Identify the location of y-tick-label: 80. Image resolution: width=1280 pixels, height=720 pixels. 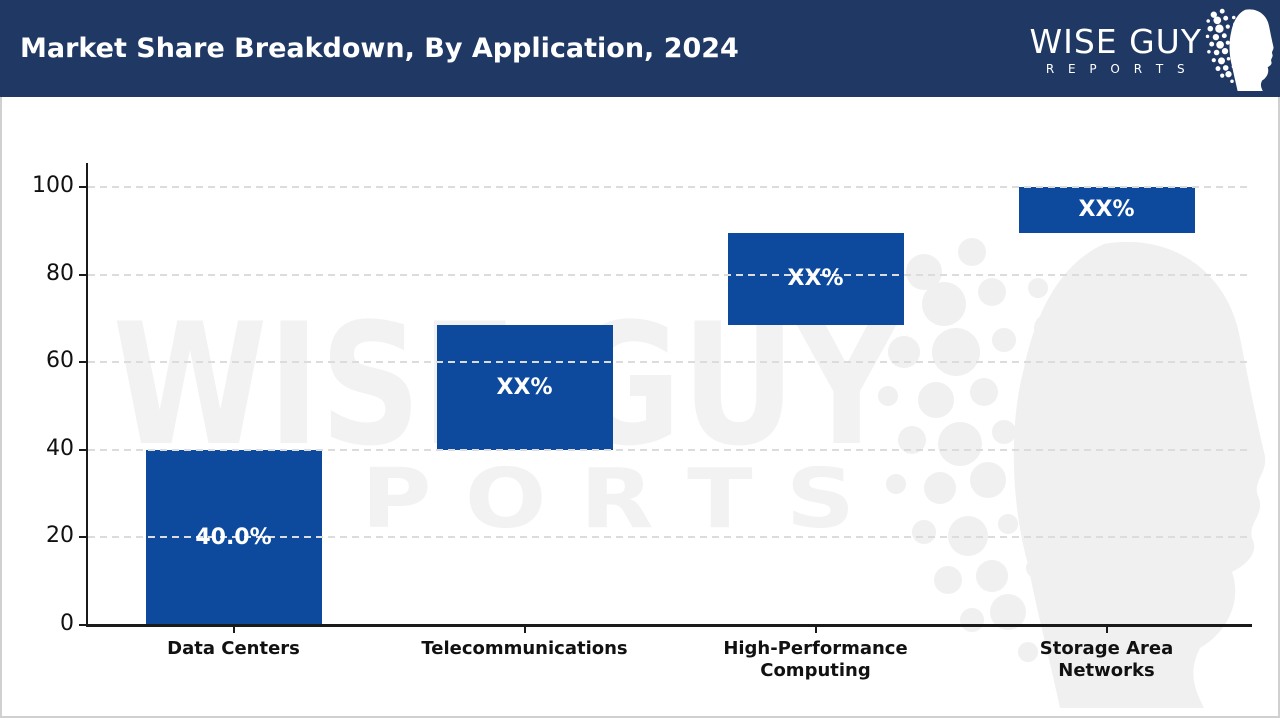
(60, 273).